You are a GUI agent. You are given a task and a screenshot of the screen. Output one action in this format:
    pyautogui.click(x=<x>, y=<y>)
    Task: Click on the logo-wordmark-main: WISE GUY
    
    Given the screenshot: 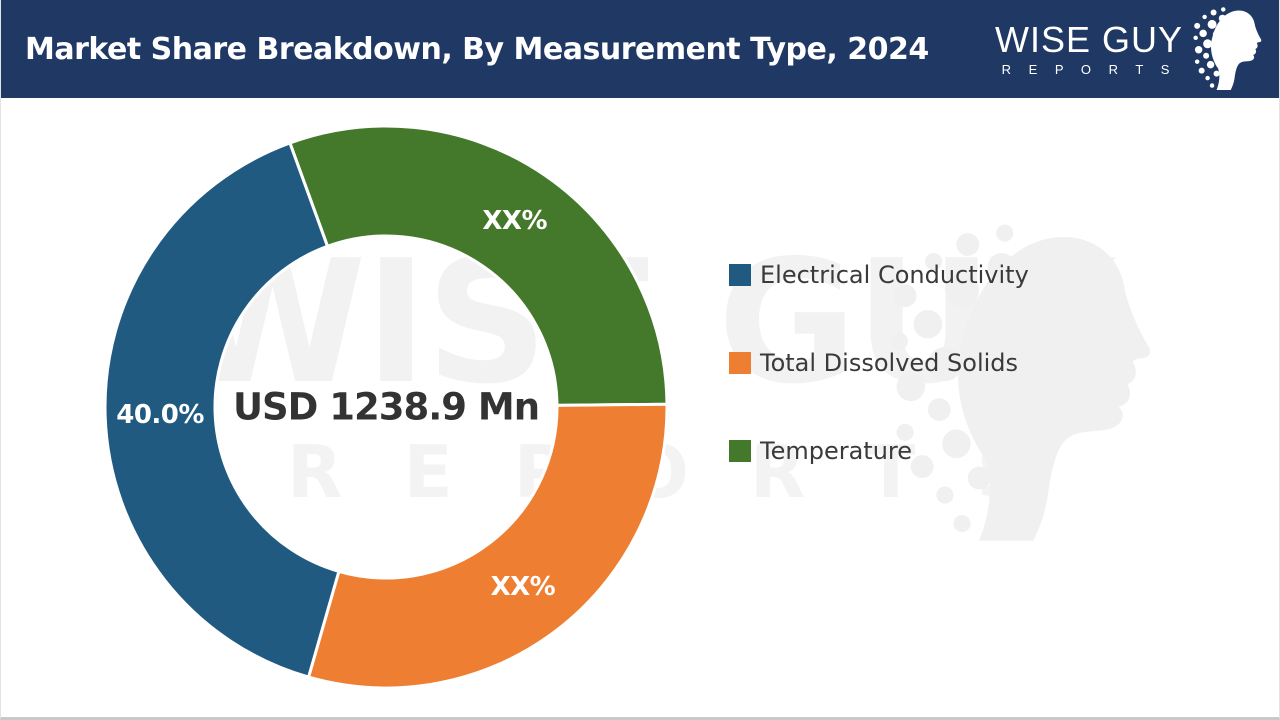 What is the action you would take?
    pyautogui.click(x=1088, y=39)
    